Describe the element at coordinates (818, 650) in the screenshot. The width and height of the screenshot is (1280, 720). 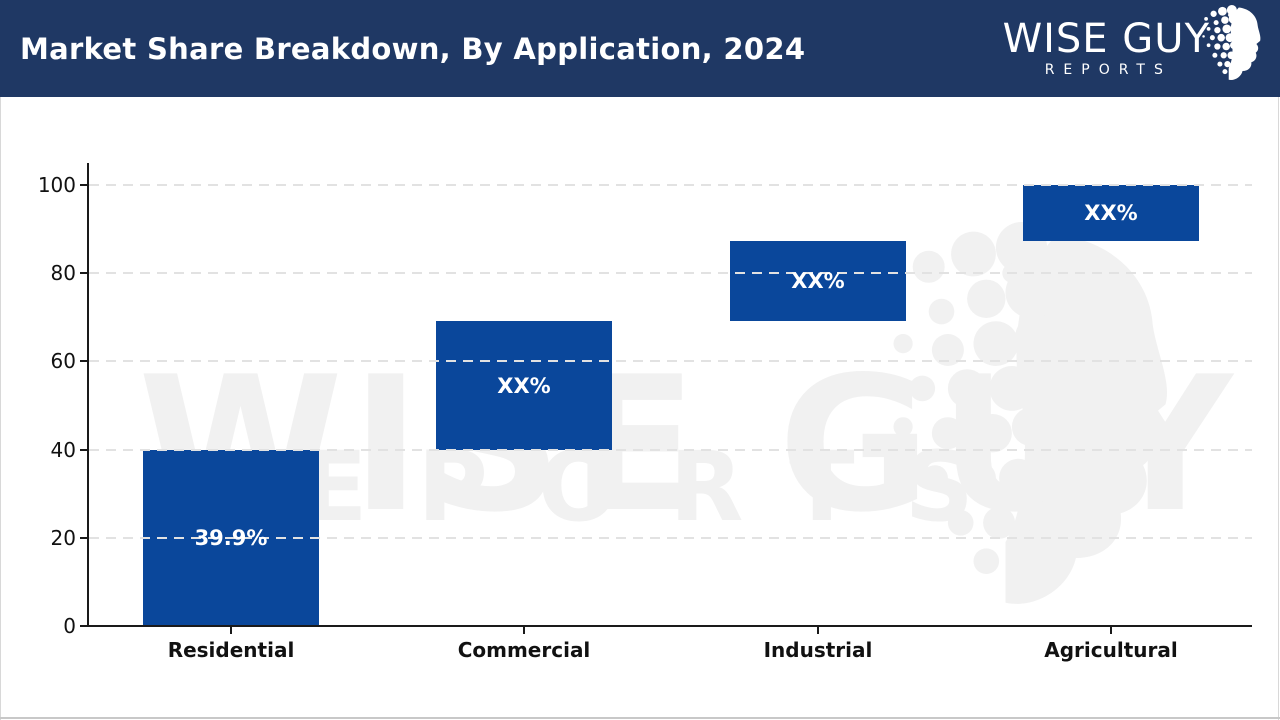
I see `x-category-label-industrial: Industrial` at that location.